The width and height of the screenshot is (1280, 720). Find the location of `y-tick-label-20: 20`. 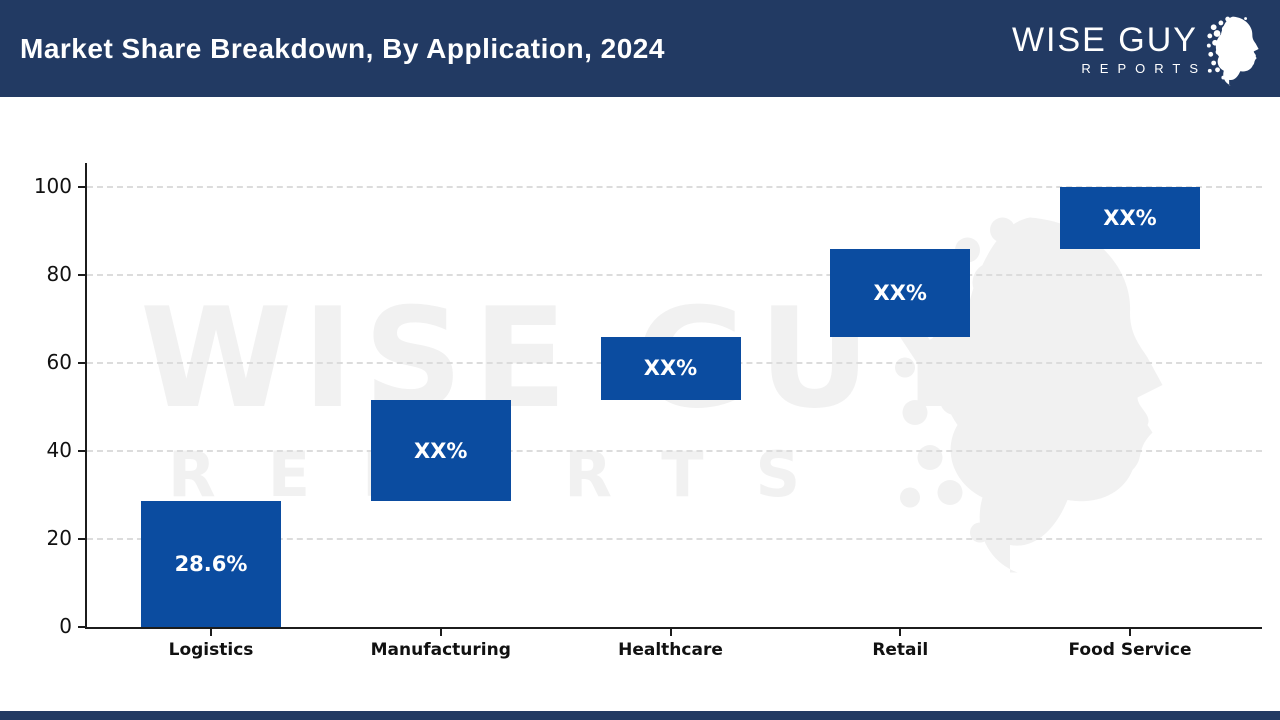

y-tick-label-20: 20 is located at coordinates (59, 538).